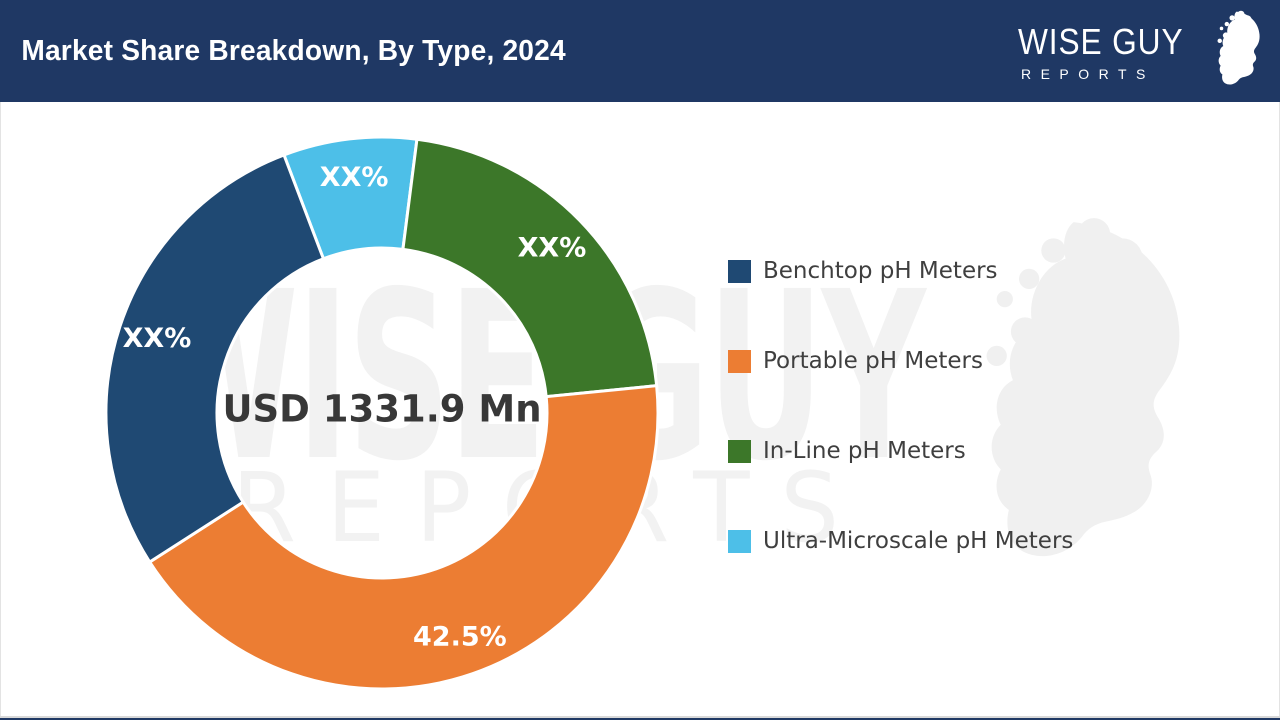 The height and width of the screenshot is (720, 1280). I want to click on legend-item-benchtop: Benchtop pH Meters, so click(900, 271).